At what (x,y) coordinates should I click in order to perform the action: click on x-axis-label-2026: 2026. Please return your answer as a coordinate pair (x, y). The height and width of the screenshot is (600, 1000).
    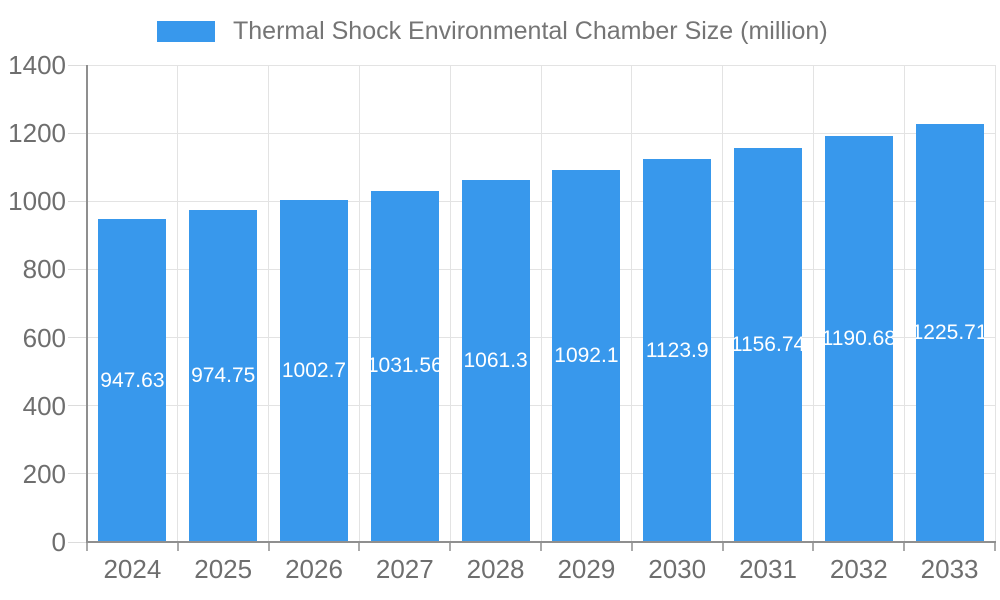
    Looking at the image, I should click on (314, 569).